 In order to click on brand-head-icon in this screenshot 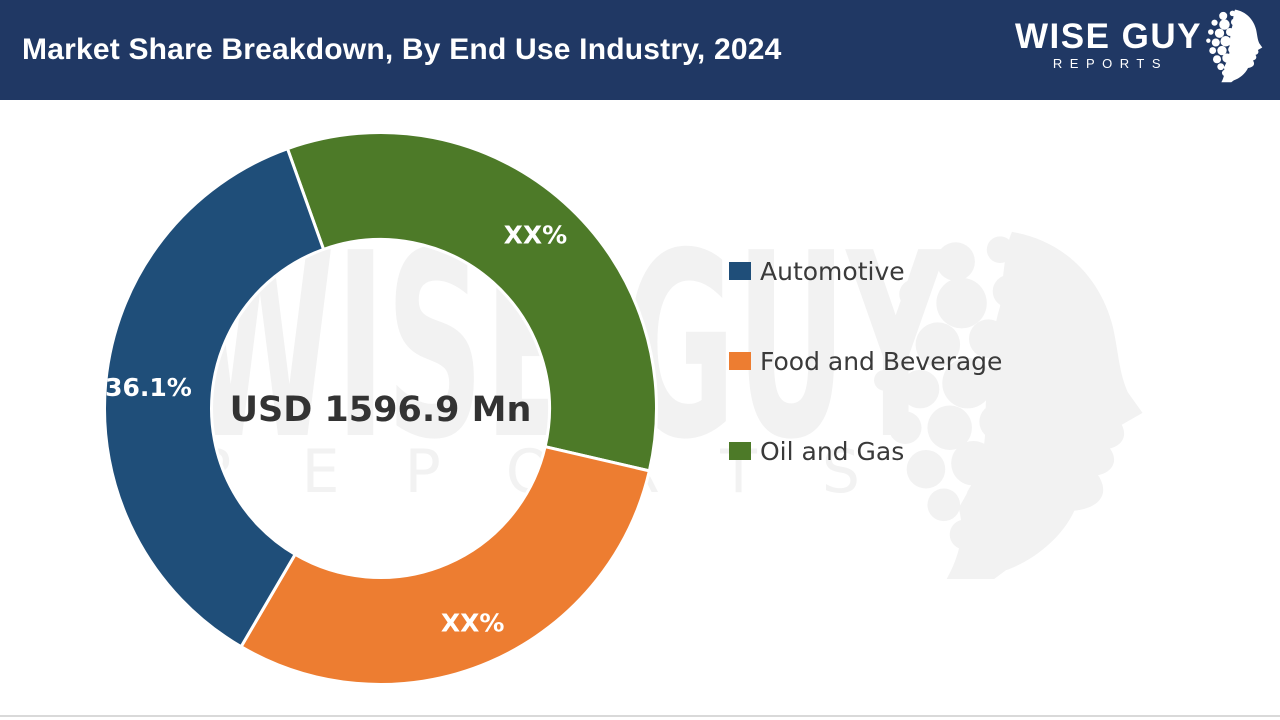, I will do `click(1234, 46)`.